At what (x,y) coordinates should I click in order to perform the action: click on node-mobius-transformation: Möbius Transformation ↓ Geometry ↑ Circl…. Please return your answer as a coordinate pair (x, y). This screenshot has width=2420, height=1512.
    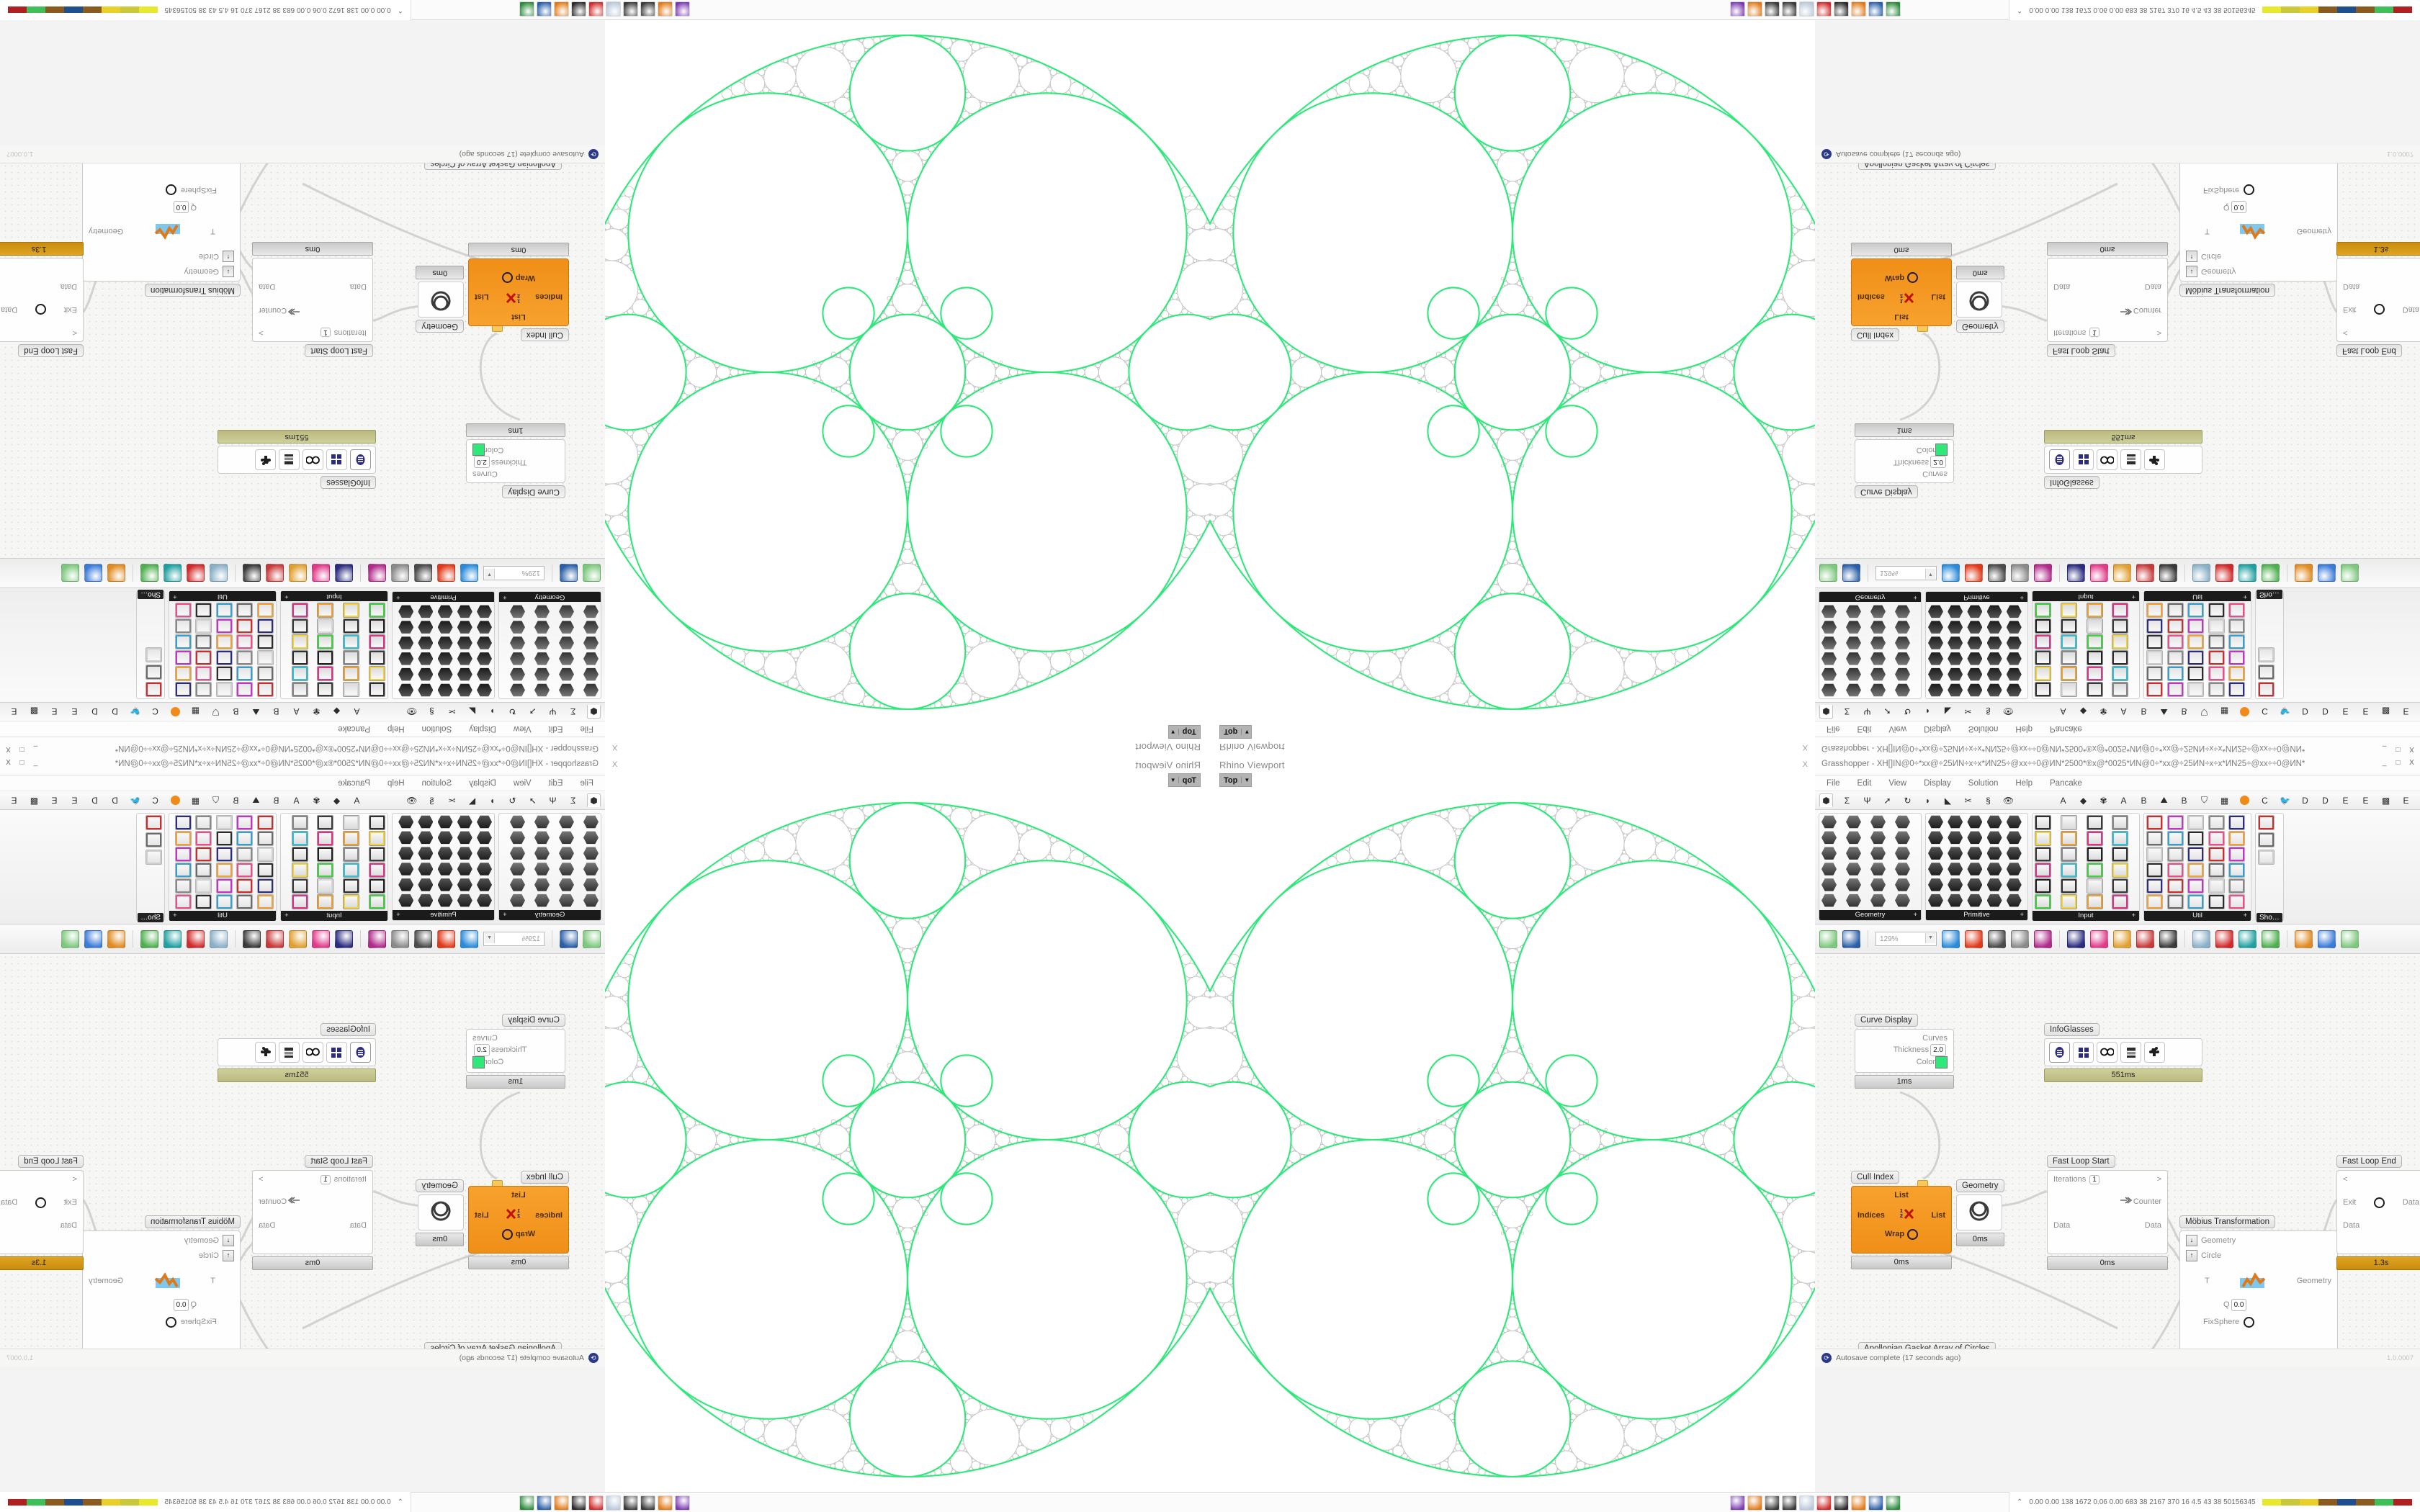
    Looking at the image, I should click on (2258, 230).